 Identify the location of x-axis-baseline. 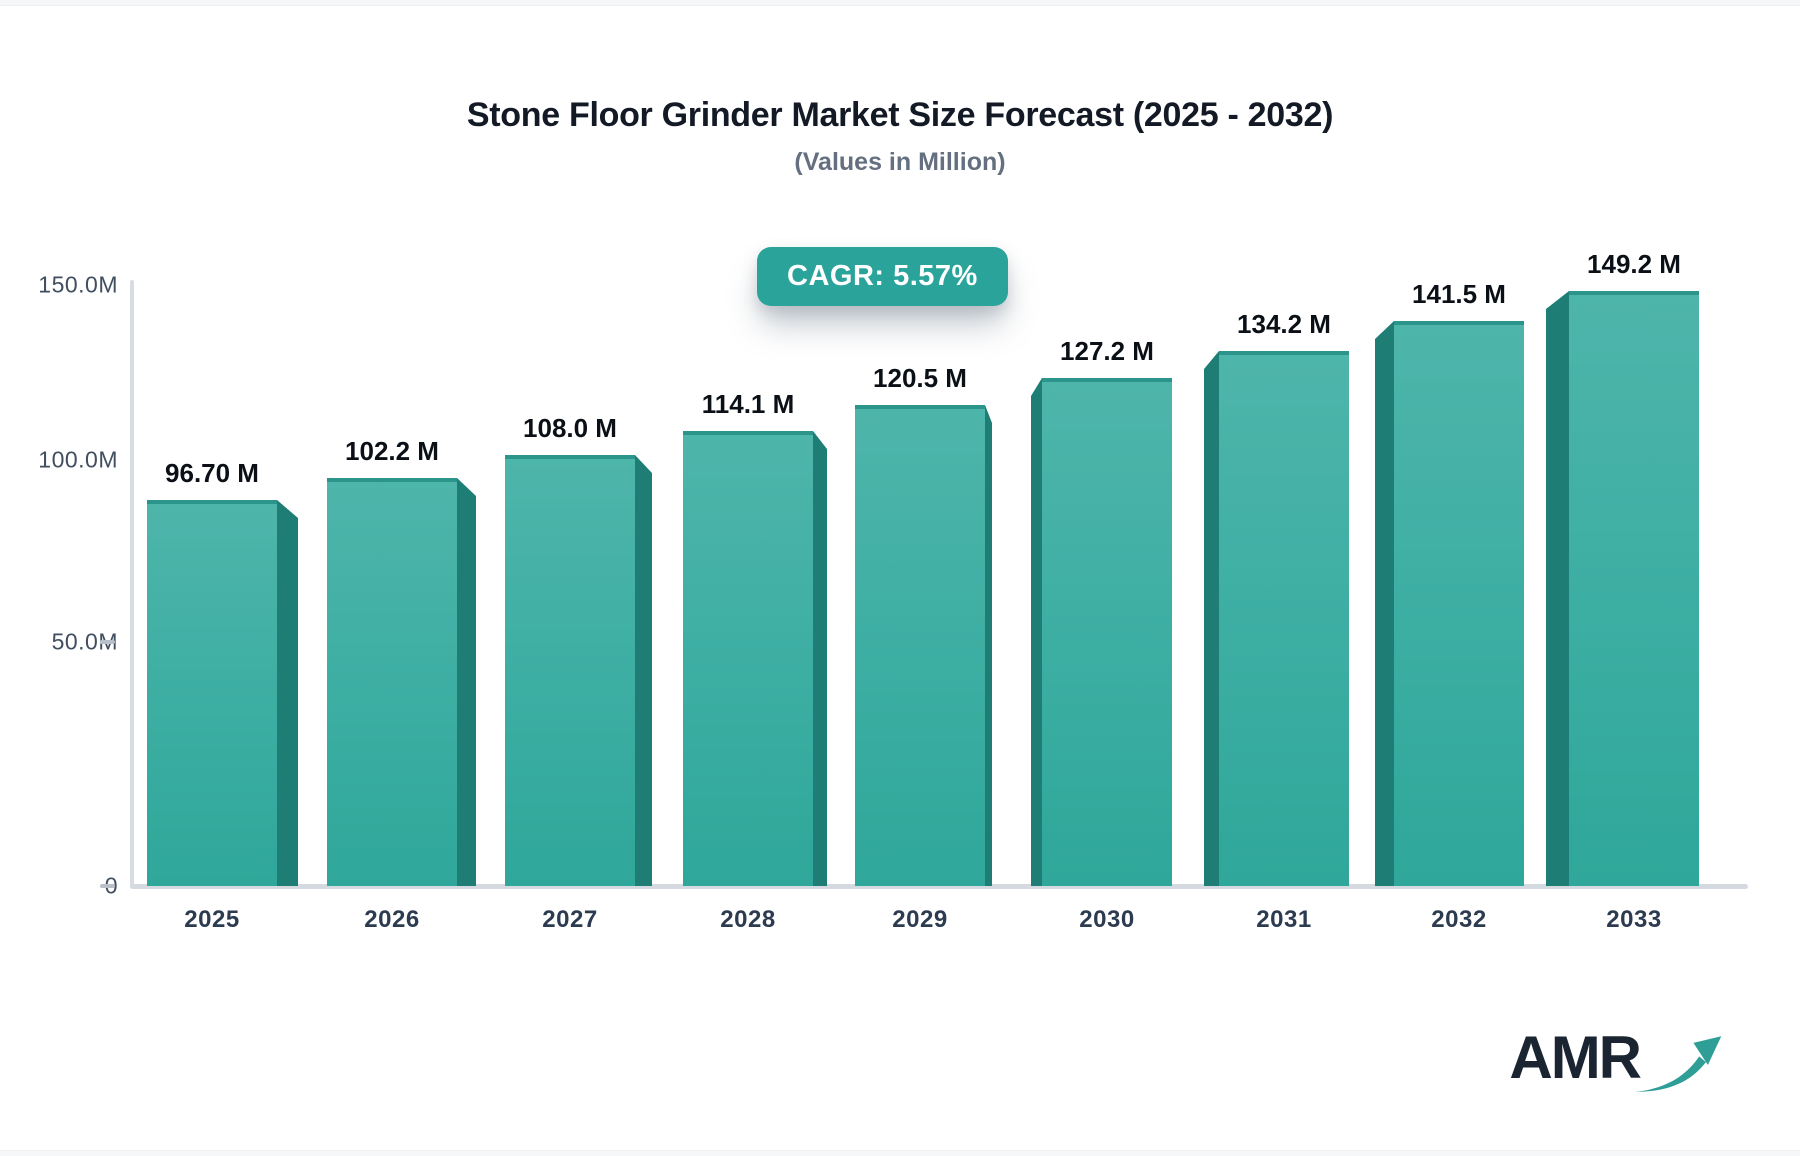
(939, 886).